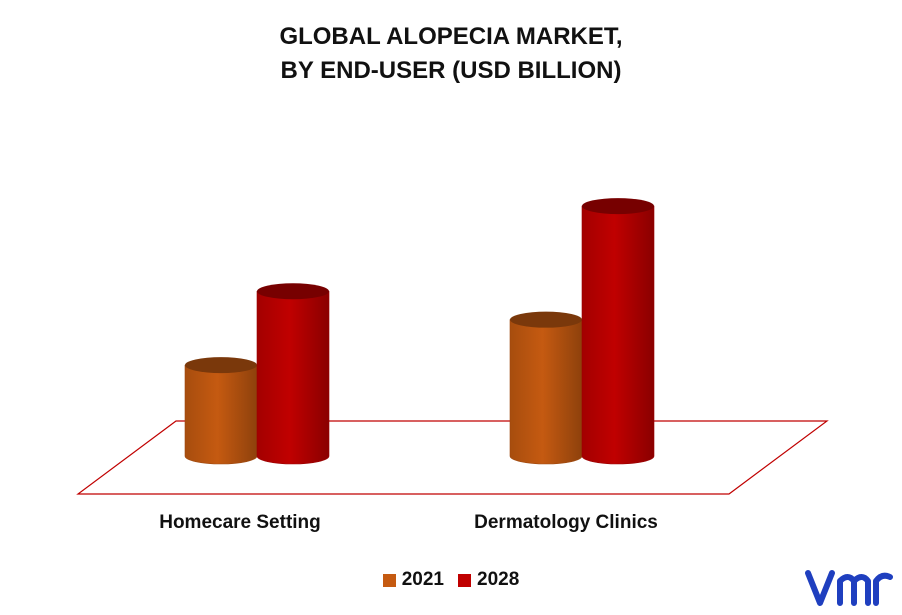 The height and width of the screenshot is (615, 902). I want to click on category-label-homecare-setting: Homecare Setting, so click(240, 522).